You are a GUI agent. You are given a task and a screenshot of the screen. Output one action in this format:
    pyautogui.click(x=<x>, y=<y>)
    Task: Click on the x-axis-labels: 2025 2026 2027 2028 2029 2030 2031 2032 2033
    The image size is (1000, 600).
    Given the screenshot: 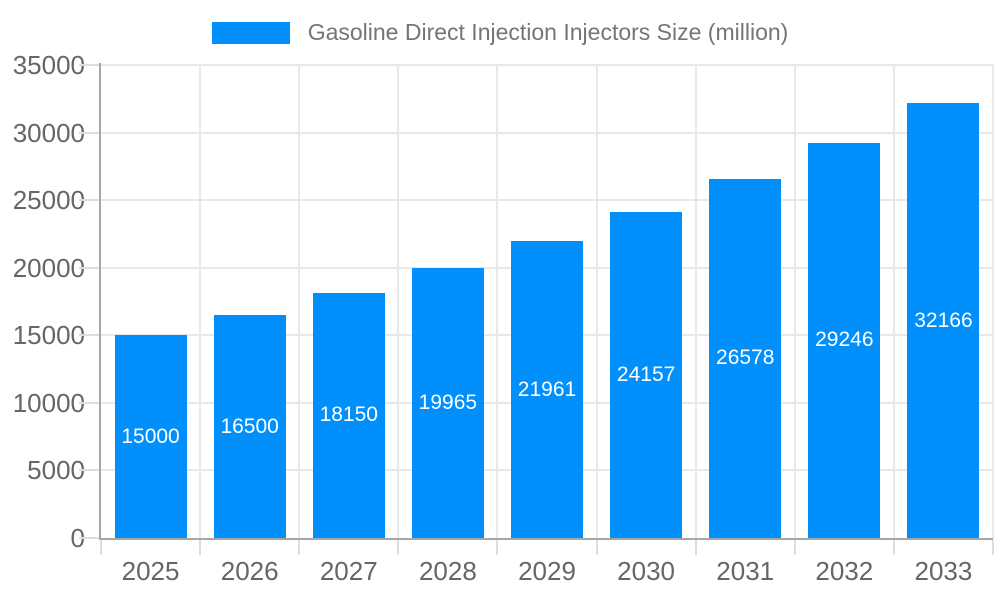 What is the action you would take?
    pyautogui.click(x=547, y=571)
    